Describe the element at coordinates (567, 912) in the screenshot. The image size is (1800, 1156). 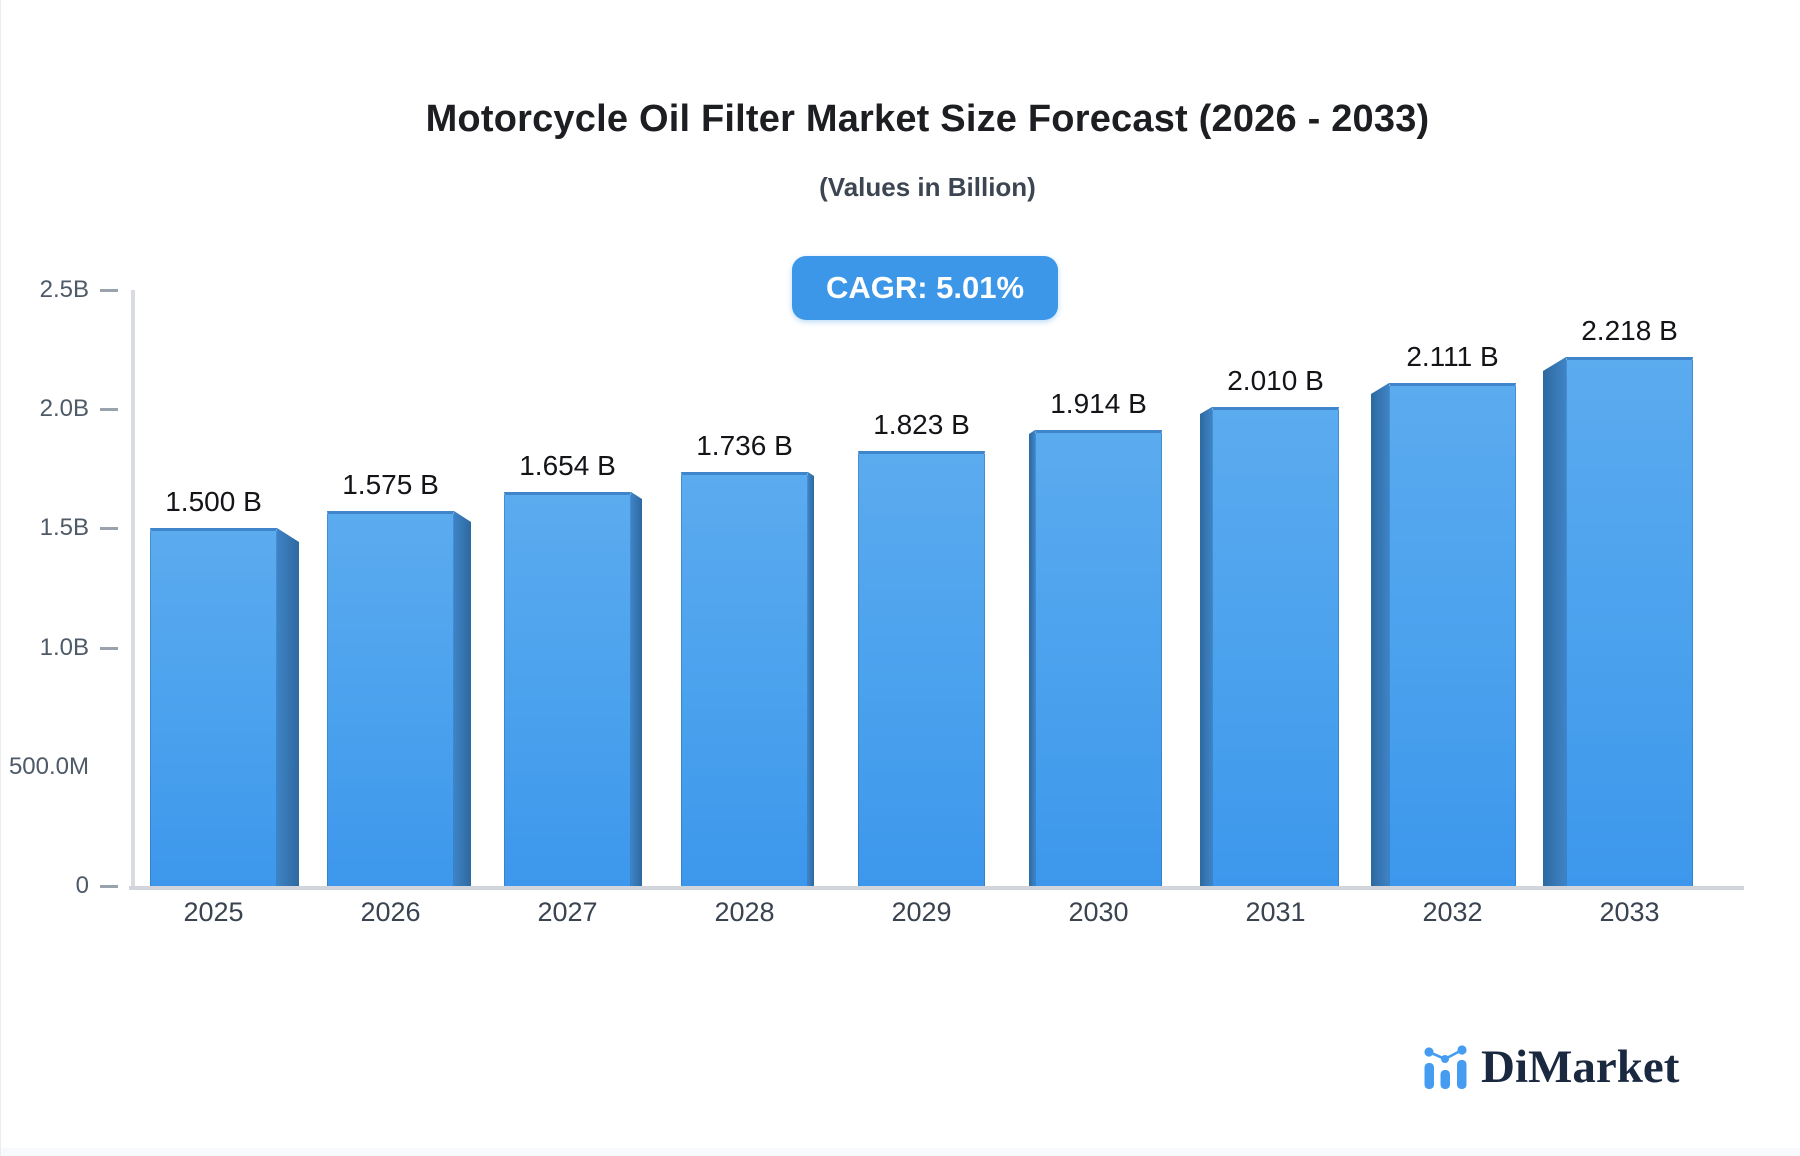
I see `x-axis-label-2027: 2027` at that location.